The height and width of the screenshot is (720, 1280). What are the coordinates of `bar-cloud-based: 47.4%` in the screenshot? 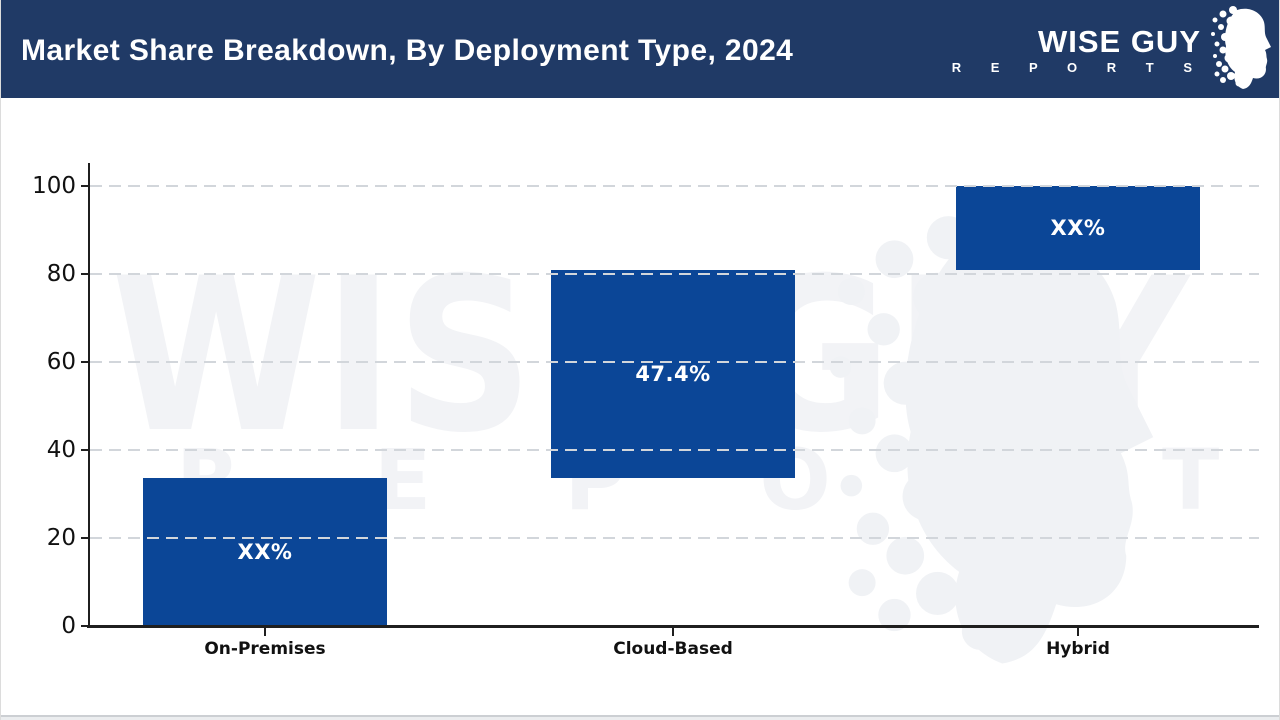 It's located at (673, 374).